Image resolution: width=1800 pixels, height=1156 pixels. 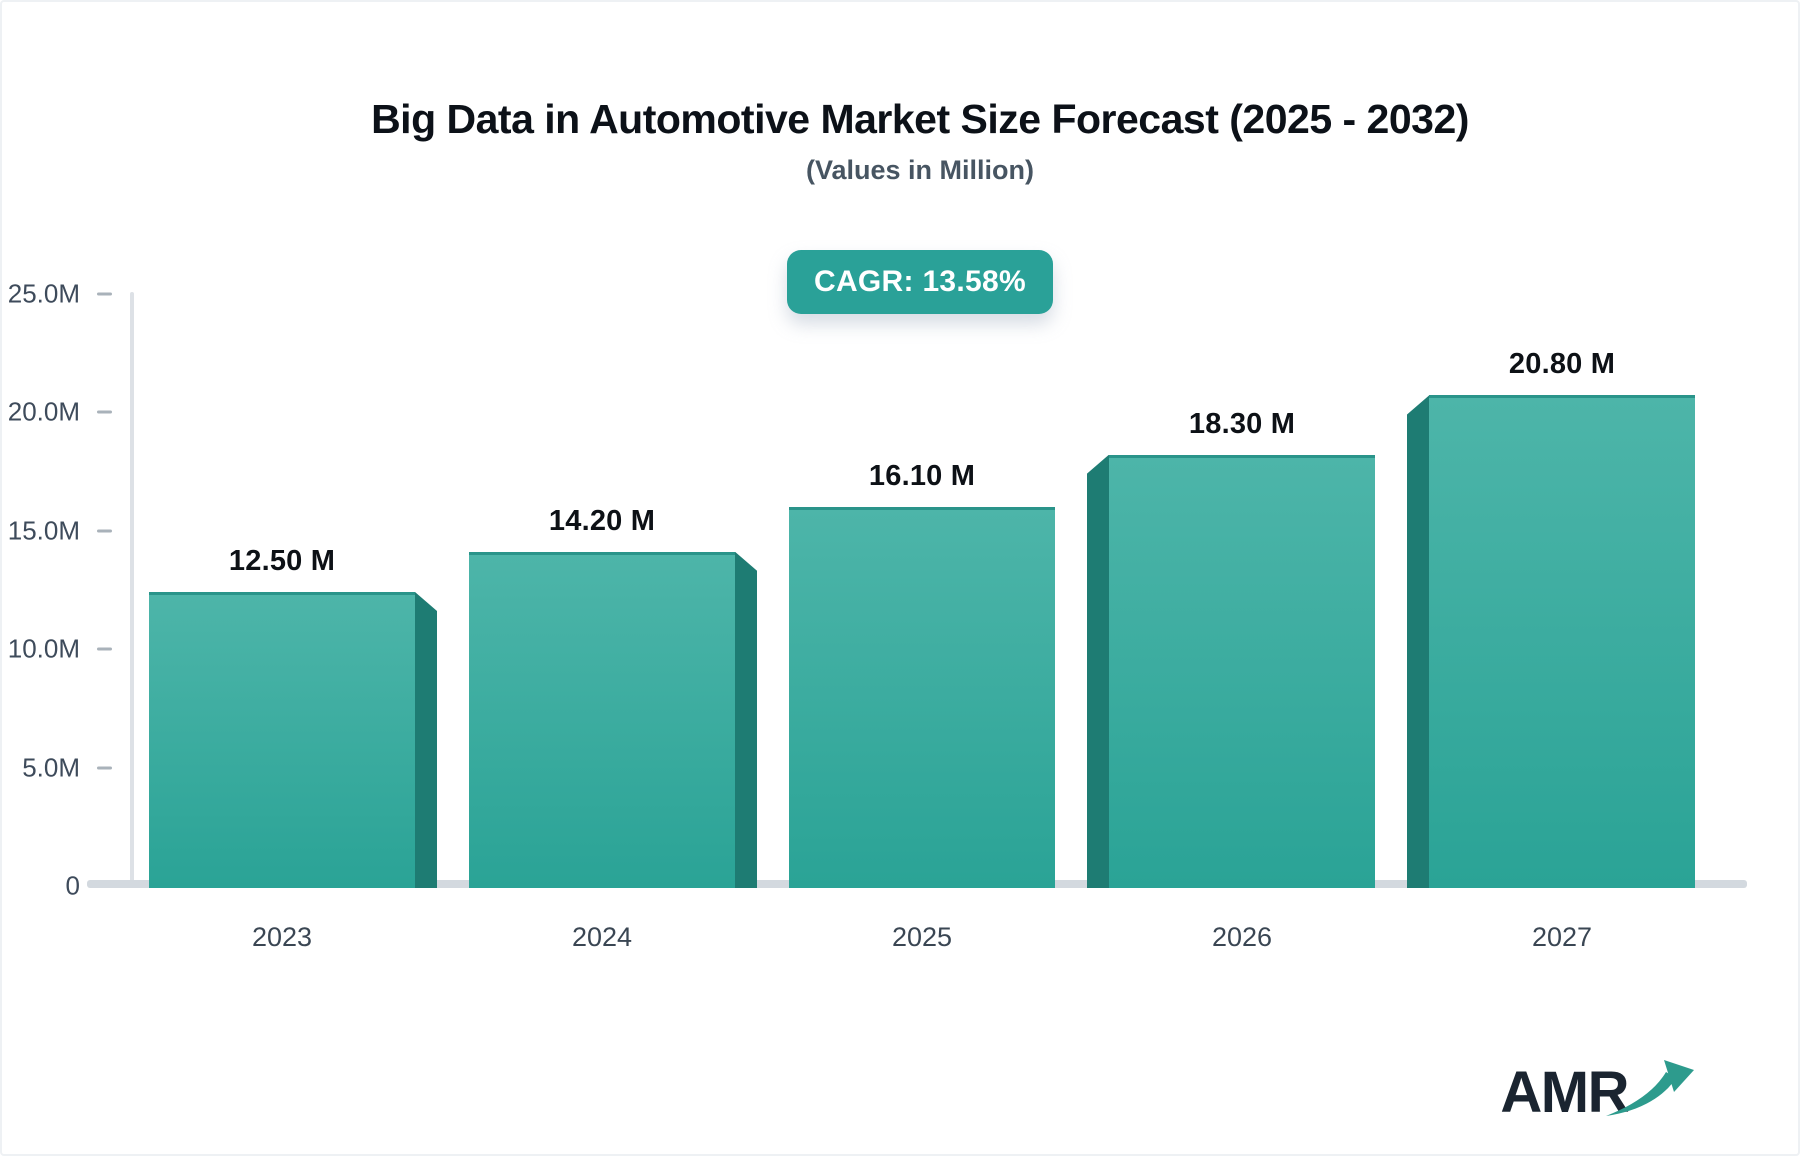 I want to click on y-tick-label: 0, so click(x=72, y=885).